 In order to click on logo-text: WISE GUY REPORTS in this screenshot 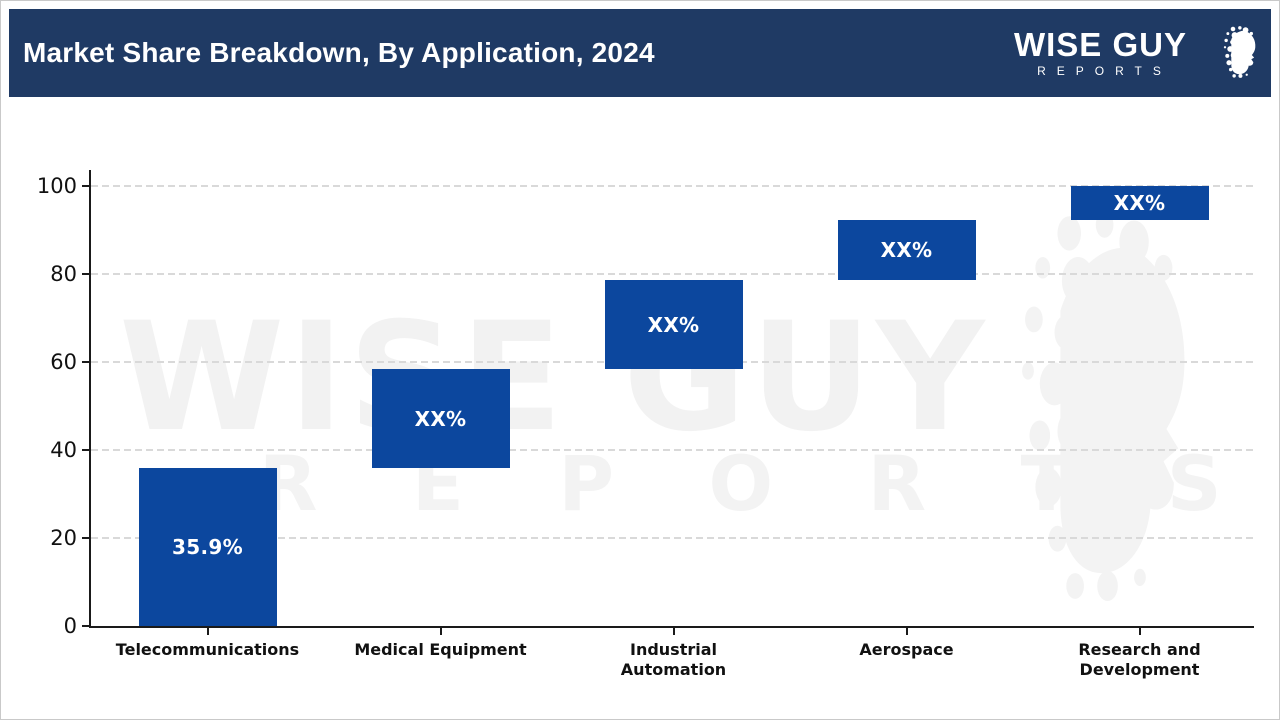, I will do `click(1100, 52)`.